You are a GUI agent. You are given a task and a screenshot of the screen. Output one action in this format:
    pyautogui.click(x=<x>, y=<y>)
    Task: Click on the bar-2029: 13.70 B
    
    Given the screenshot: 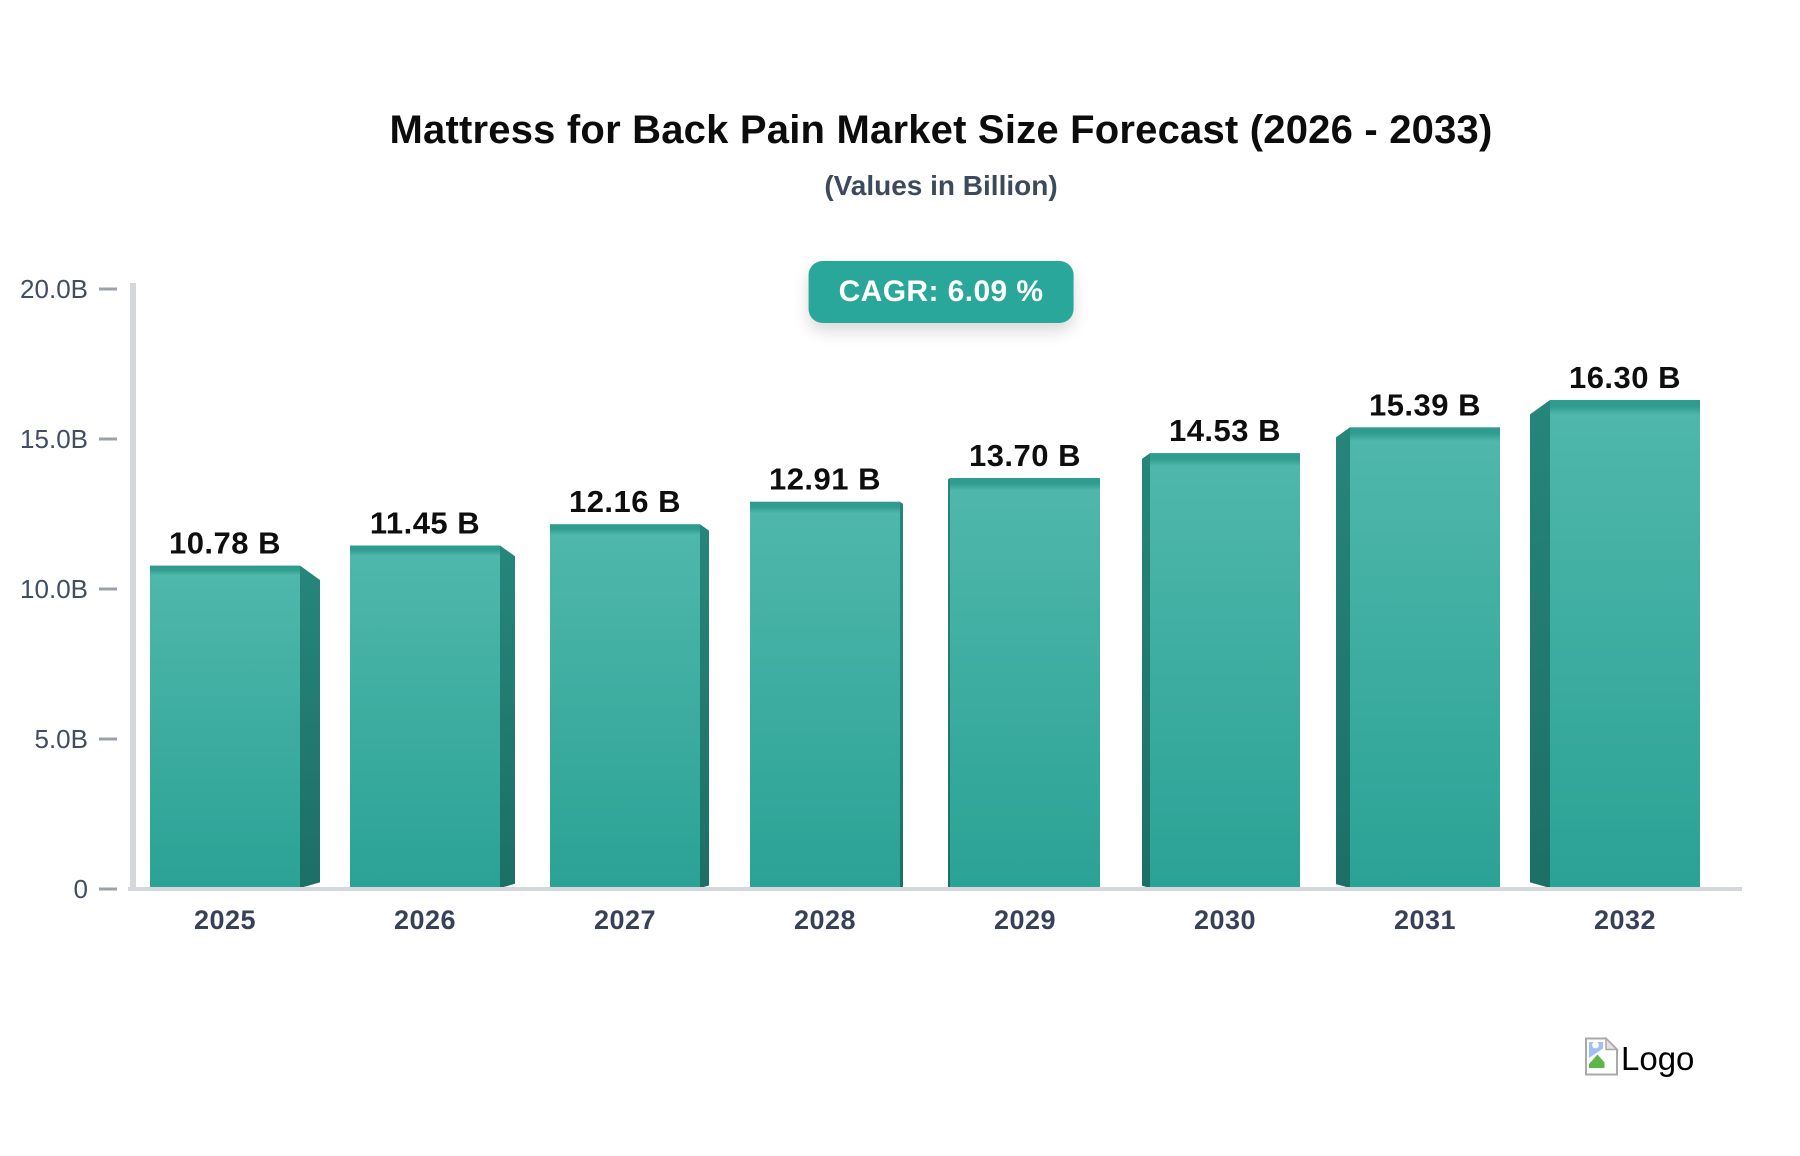 What is the action you would take?
    pyautogui.click(x=1024, y=663)
    